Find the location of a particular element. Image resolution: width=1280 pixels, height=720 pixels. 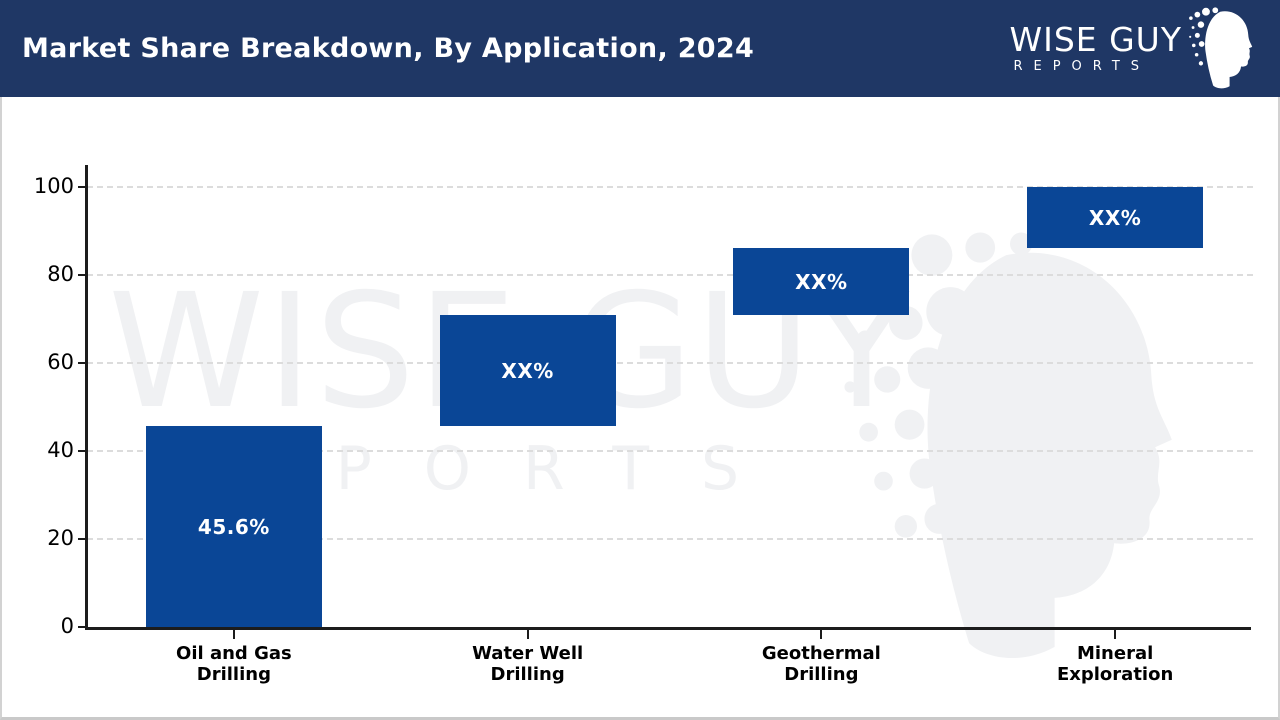

wiseguy-logo: WISE GUY REPORTS is located at coordinates (1133, 48).